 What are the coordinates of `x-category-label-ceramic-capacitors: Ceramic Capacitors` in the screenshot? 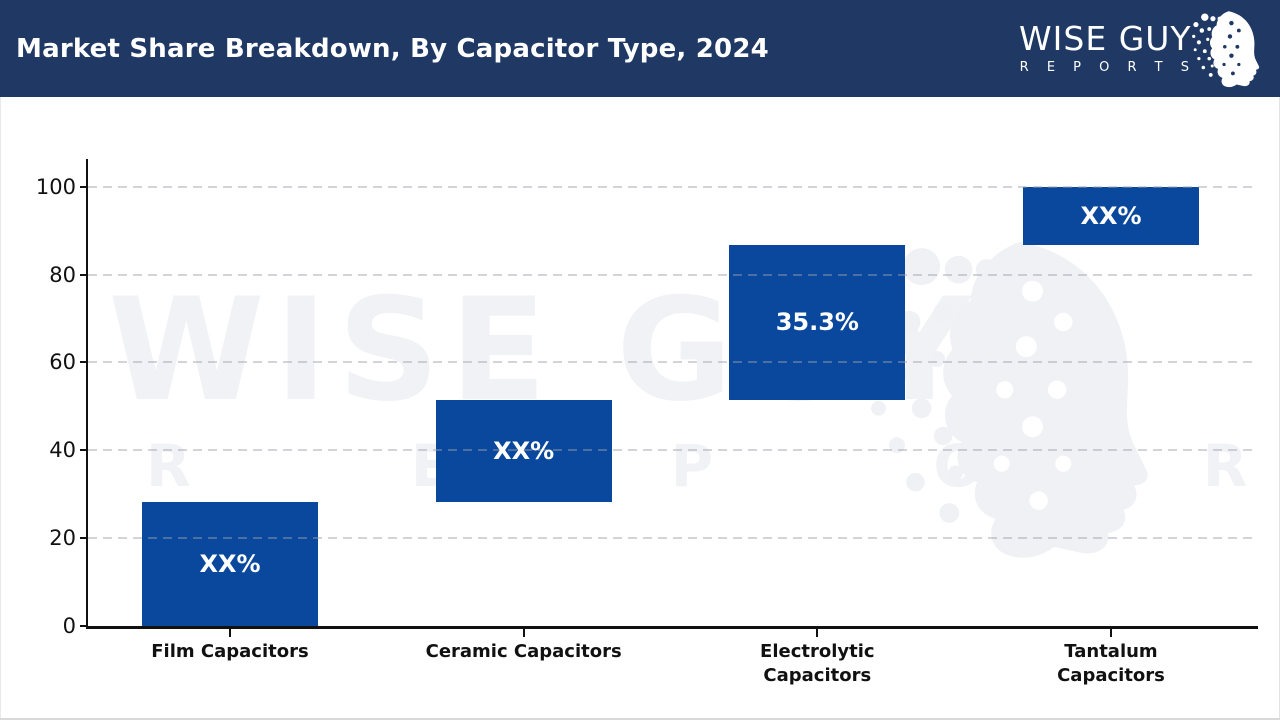 It's located at (523, 651).